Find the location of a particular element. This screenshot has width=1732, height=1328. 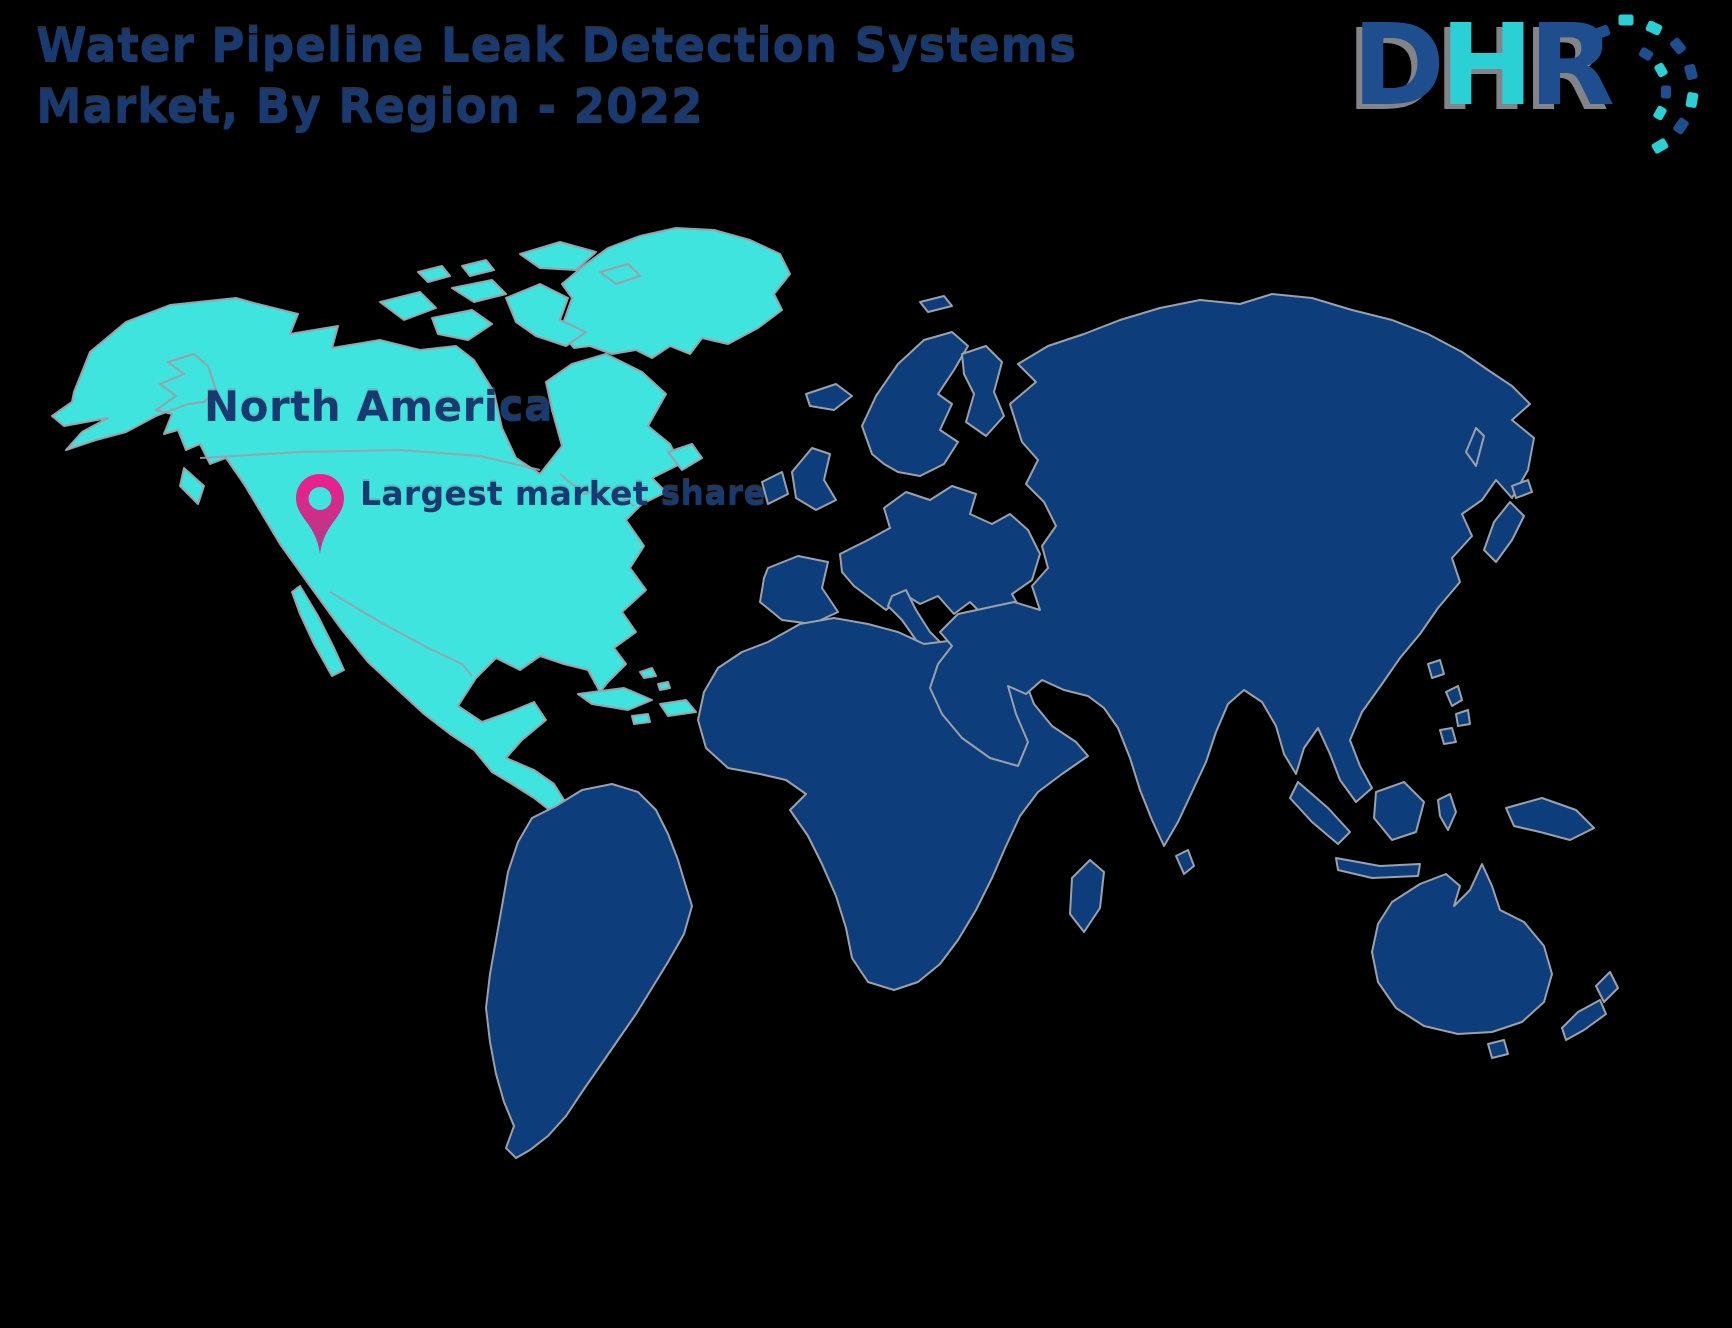

region-uk is located at coordinates (814, 479).